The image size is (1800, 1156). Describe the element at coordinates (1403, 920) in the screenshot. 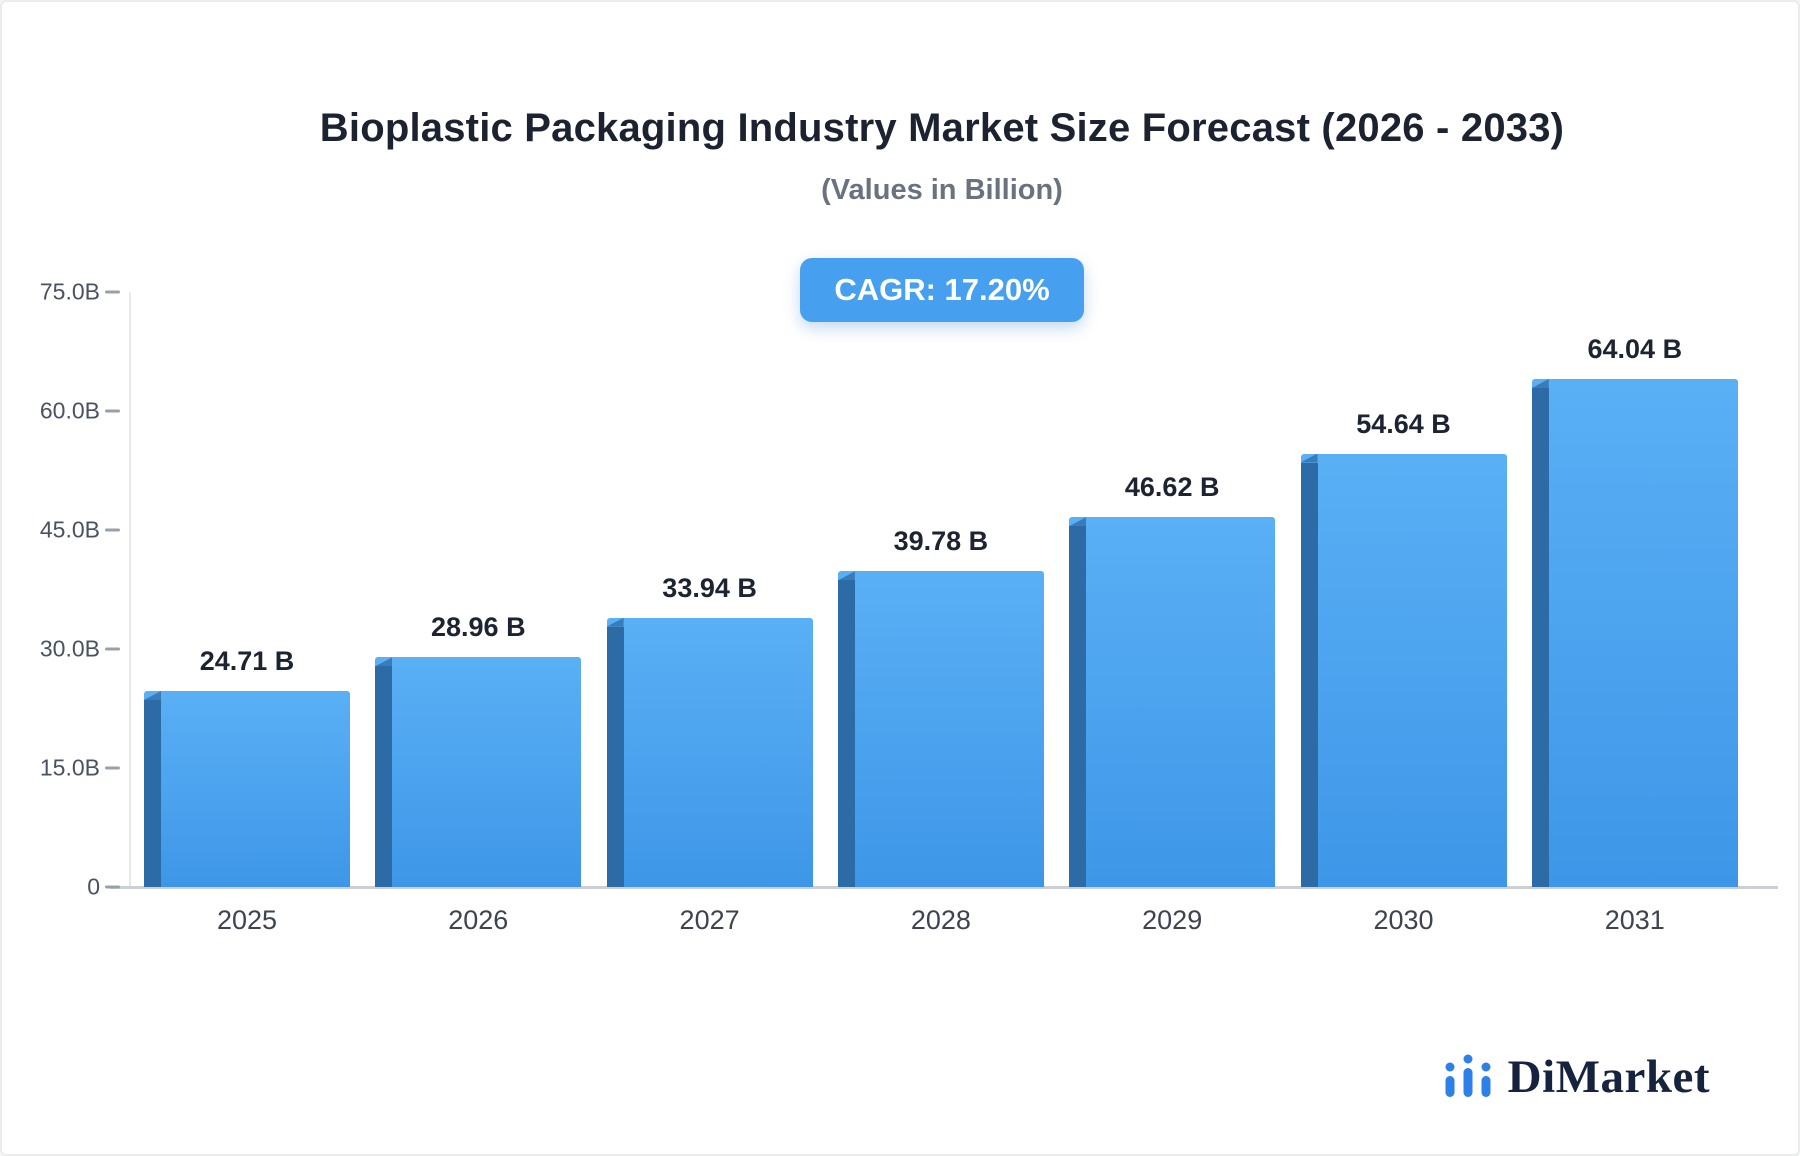

I see `x-axis-label: 2030` at that location.